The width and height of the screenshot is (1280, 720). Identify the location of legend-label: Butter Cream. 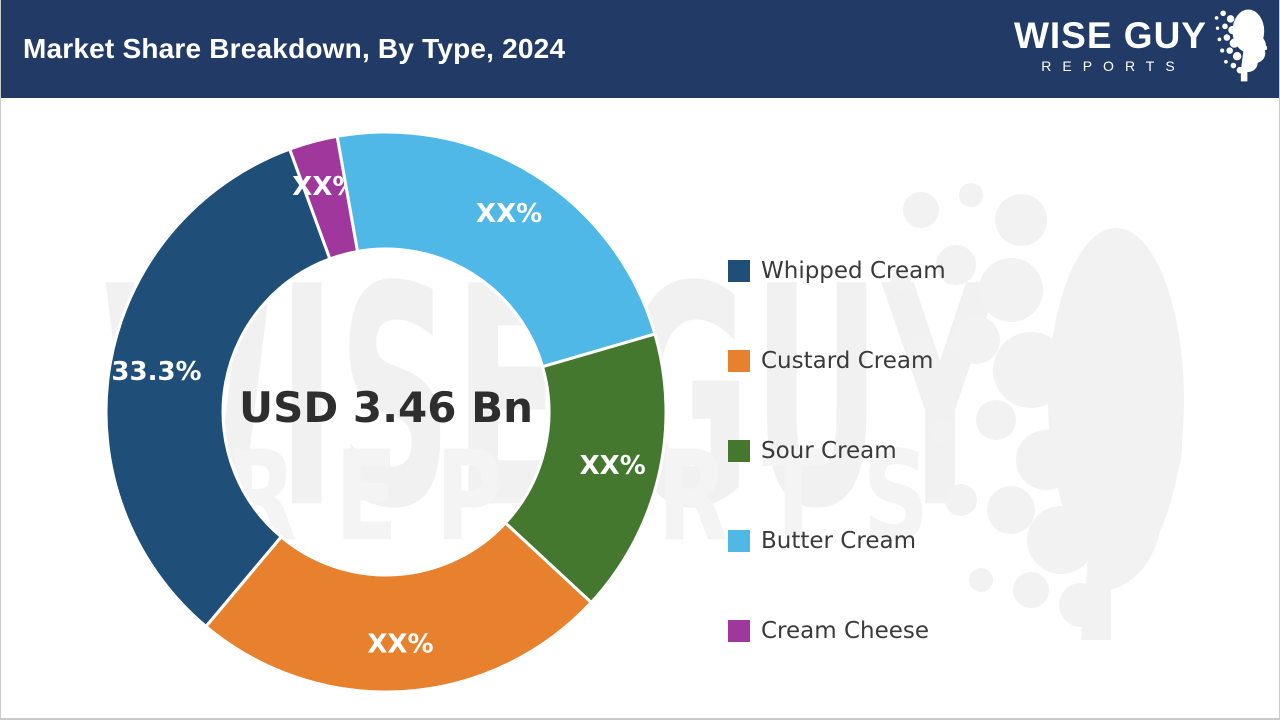
(838, 541).